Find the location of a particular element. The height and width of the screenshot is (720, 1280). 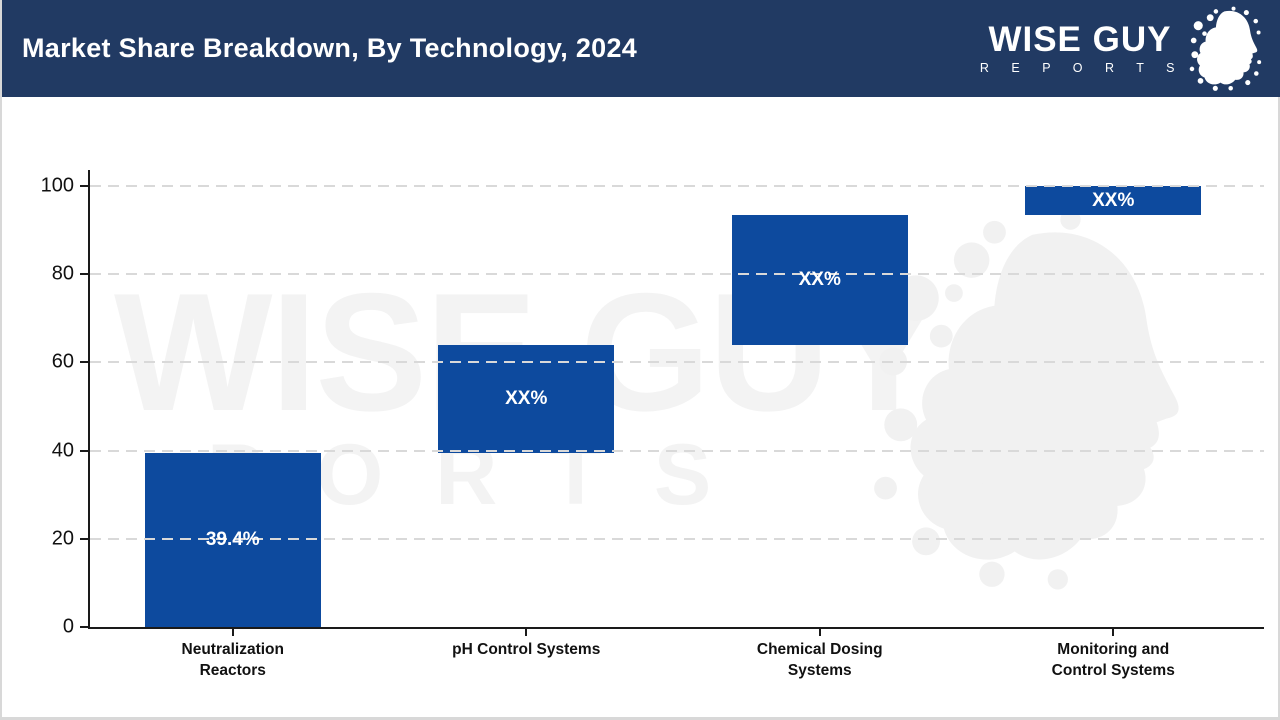

y-tick-label: 20 is located at coordinates (62, 538).